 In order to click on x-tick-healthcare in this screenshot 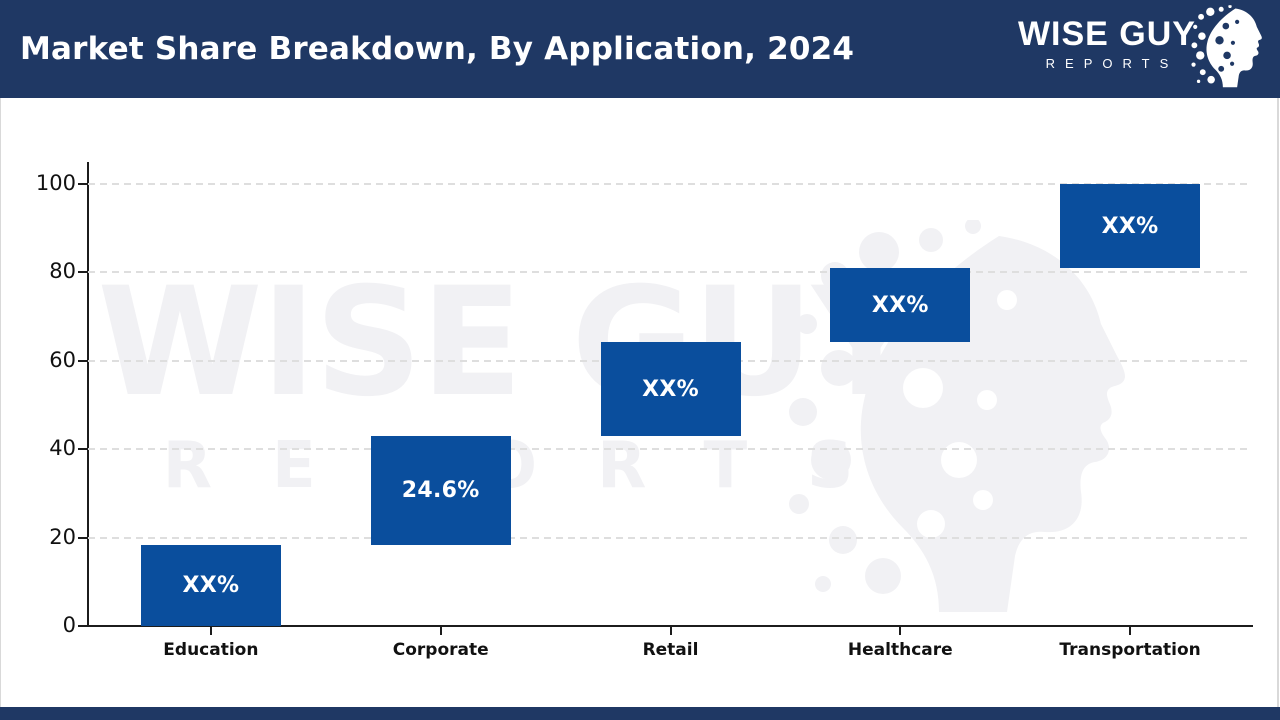, I will do `click(900, 631)`.